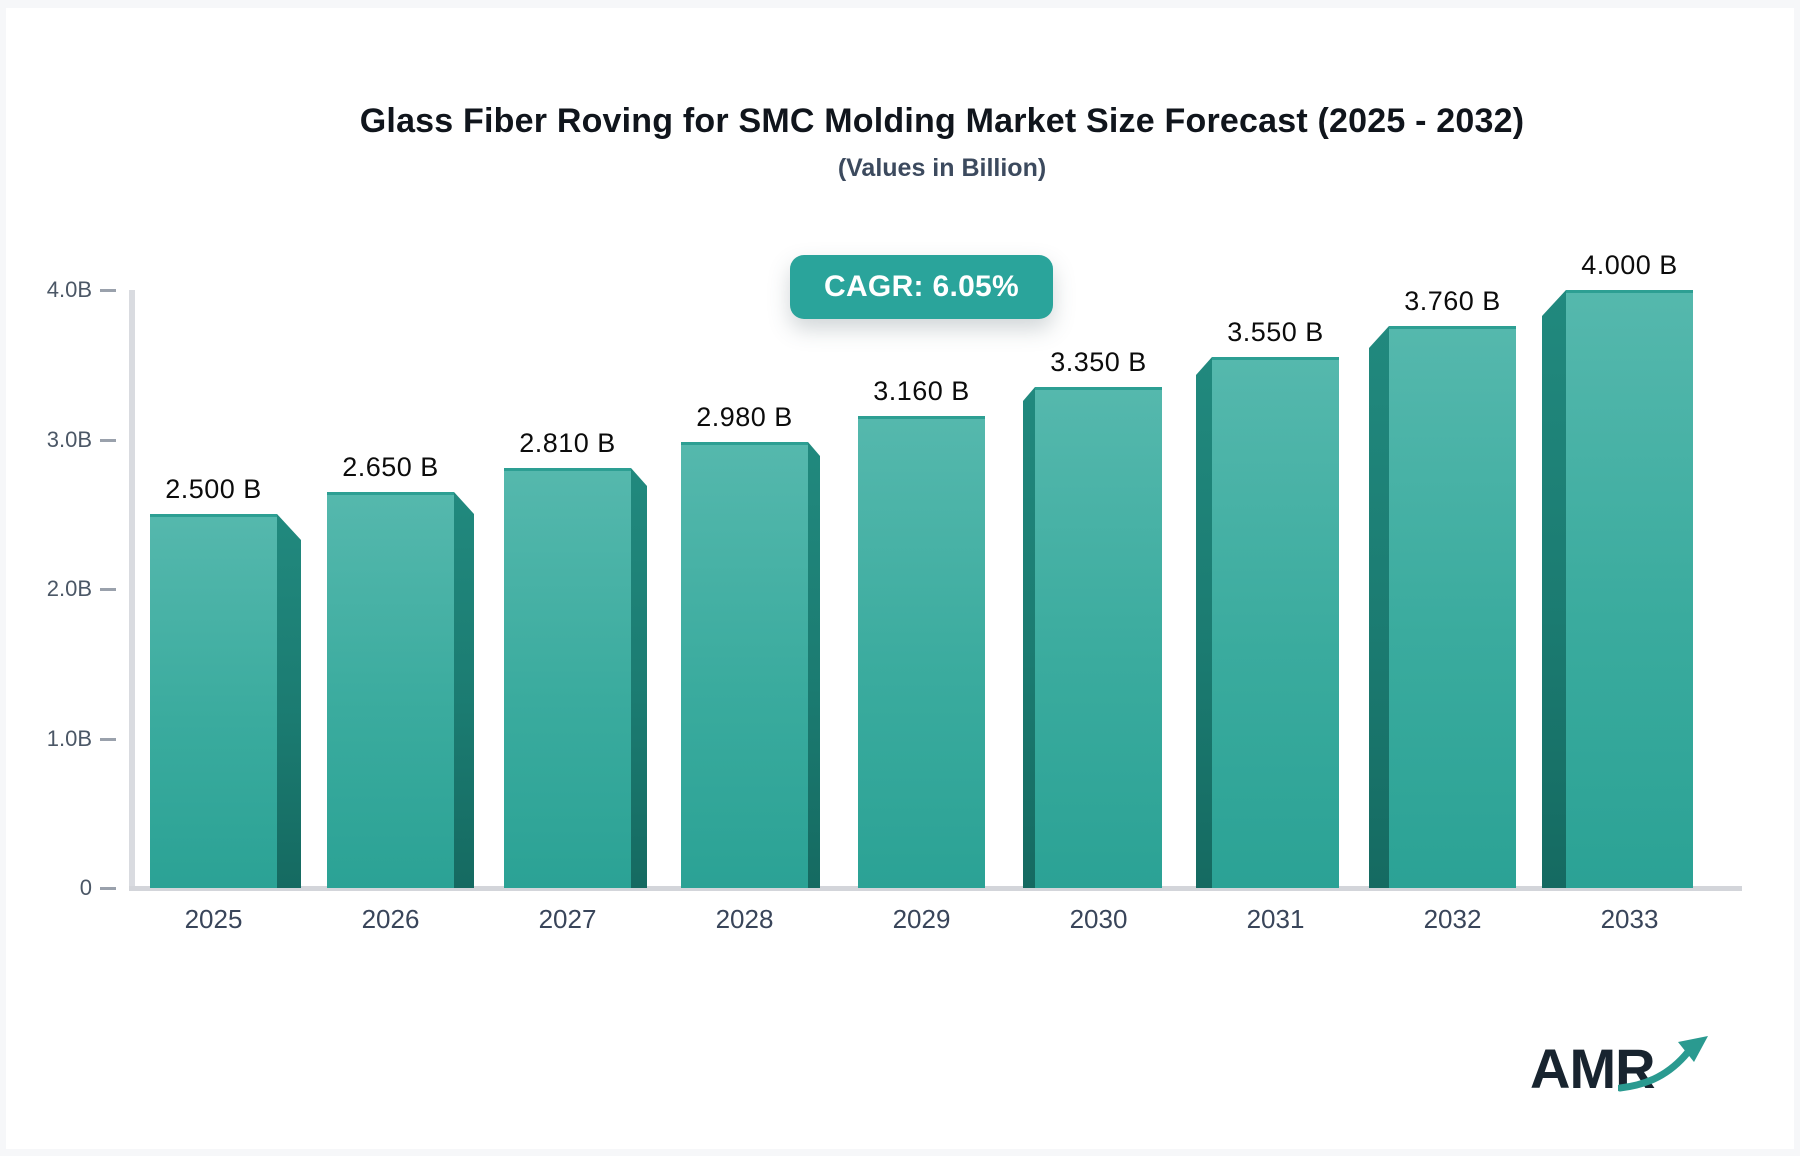 This screenshot has height=1156, width=1800. Describe the element at coordinates (213, 919) in the screenshot. I see `x-tick-label: 2025` at that location.